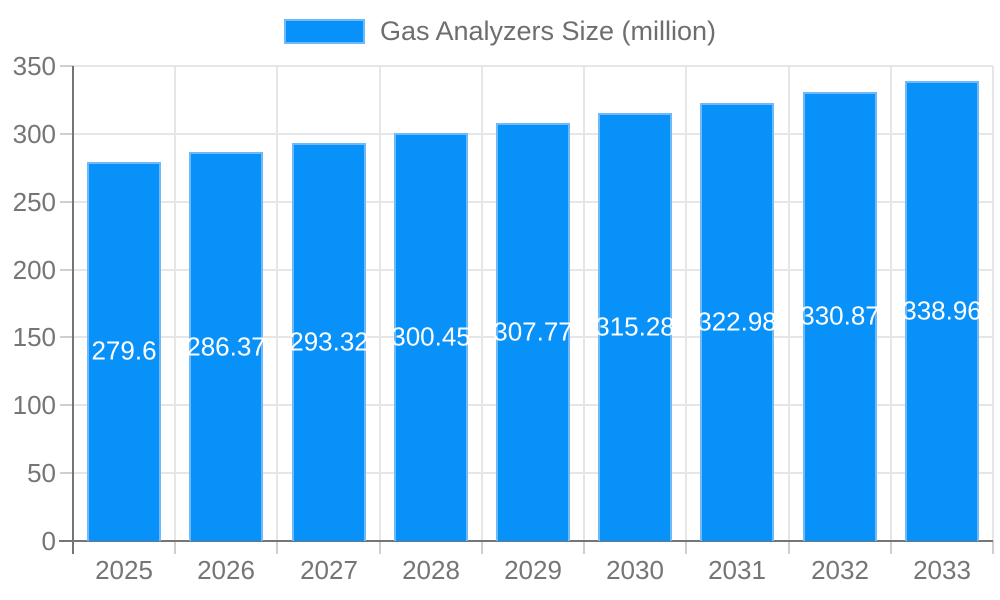 The width and height of the screenshot is (1000, 600). What do you see at coordinates (548, 31) in the screenshot?
I see `legend-label: Gas Analyzers Size (million)` at bounding box center [548, 31].